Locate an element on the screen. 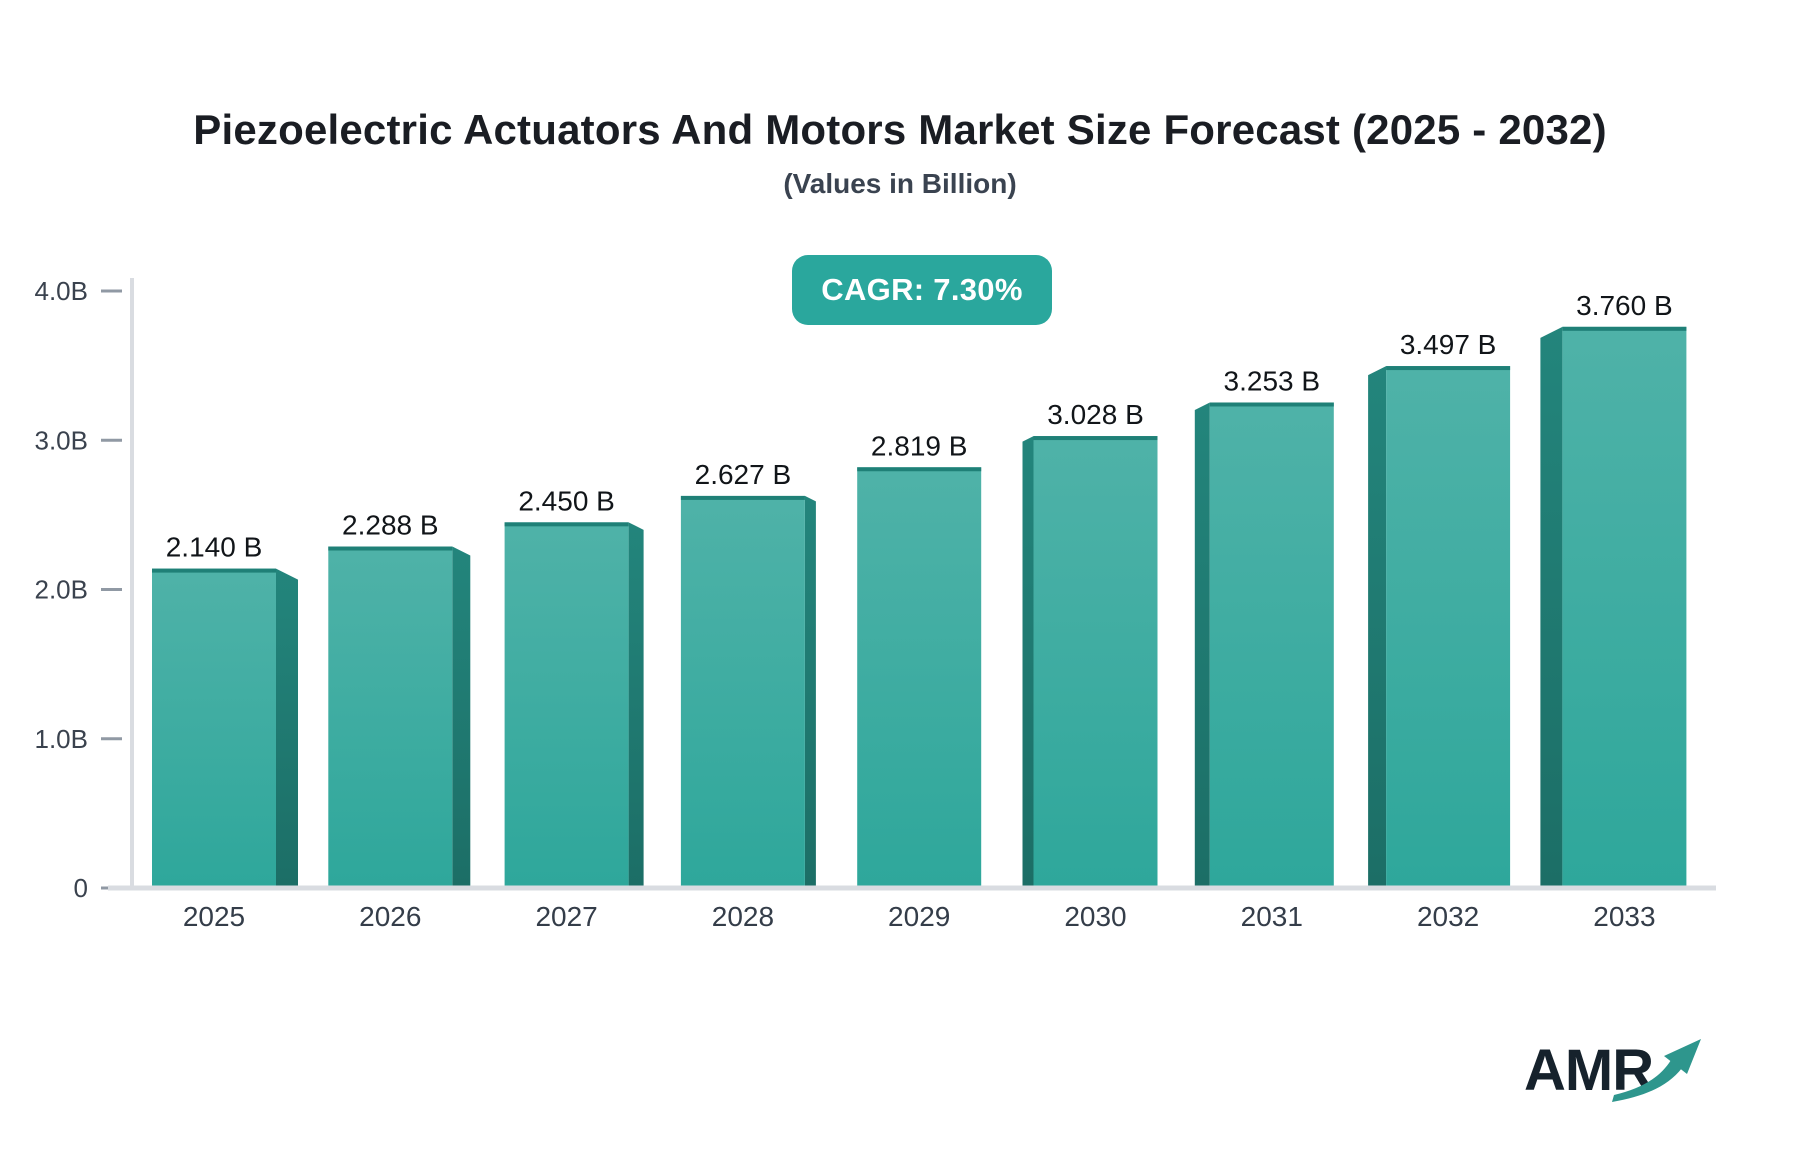  value-label-2027: 2.450 B is located at coordinates (566, 500).